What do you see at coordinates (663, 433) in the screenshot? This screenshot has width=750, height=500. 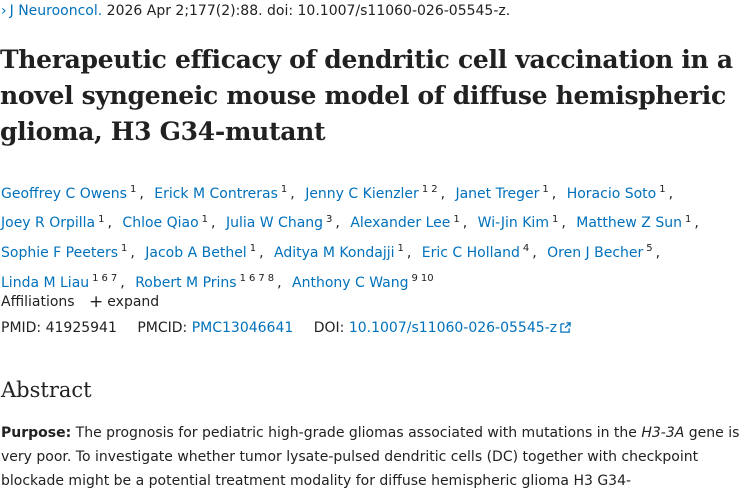 I see `gene-name: H3-3A` at bounding box center [663, 433].